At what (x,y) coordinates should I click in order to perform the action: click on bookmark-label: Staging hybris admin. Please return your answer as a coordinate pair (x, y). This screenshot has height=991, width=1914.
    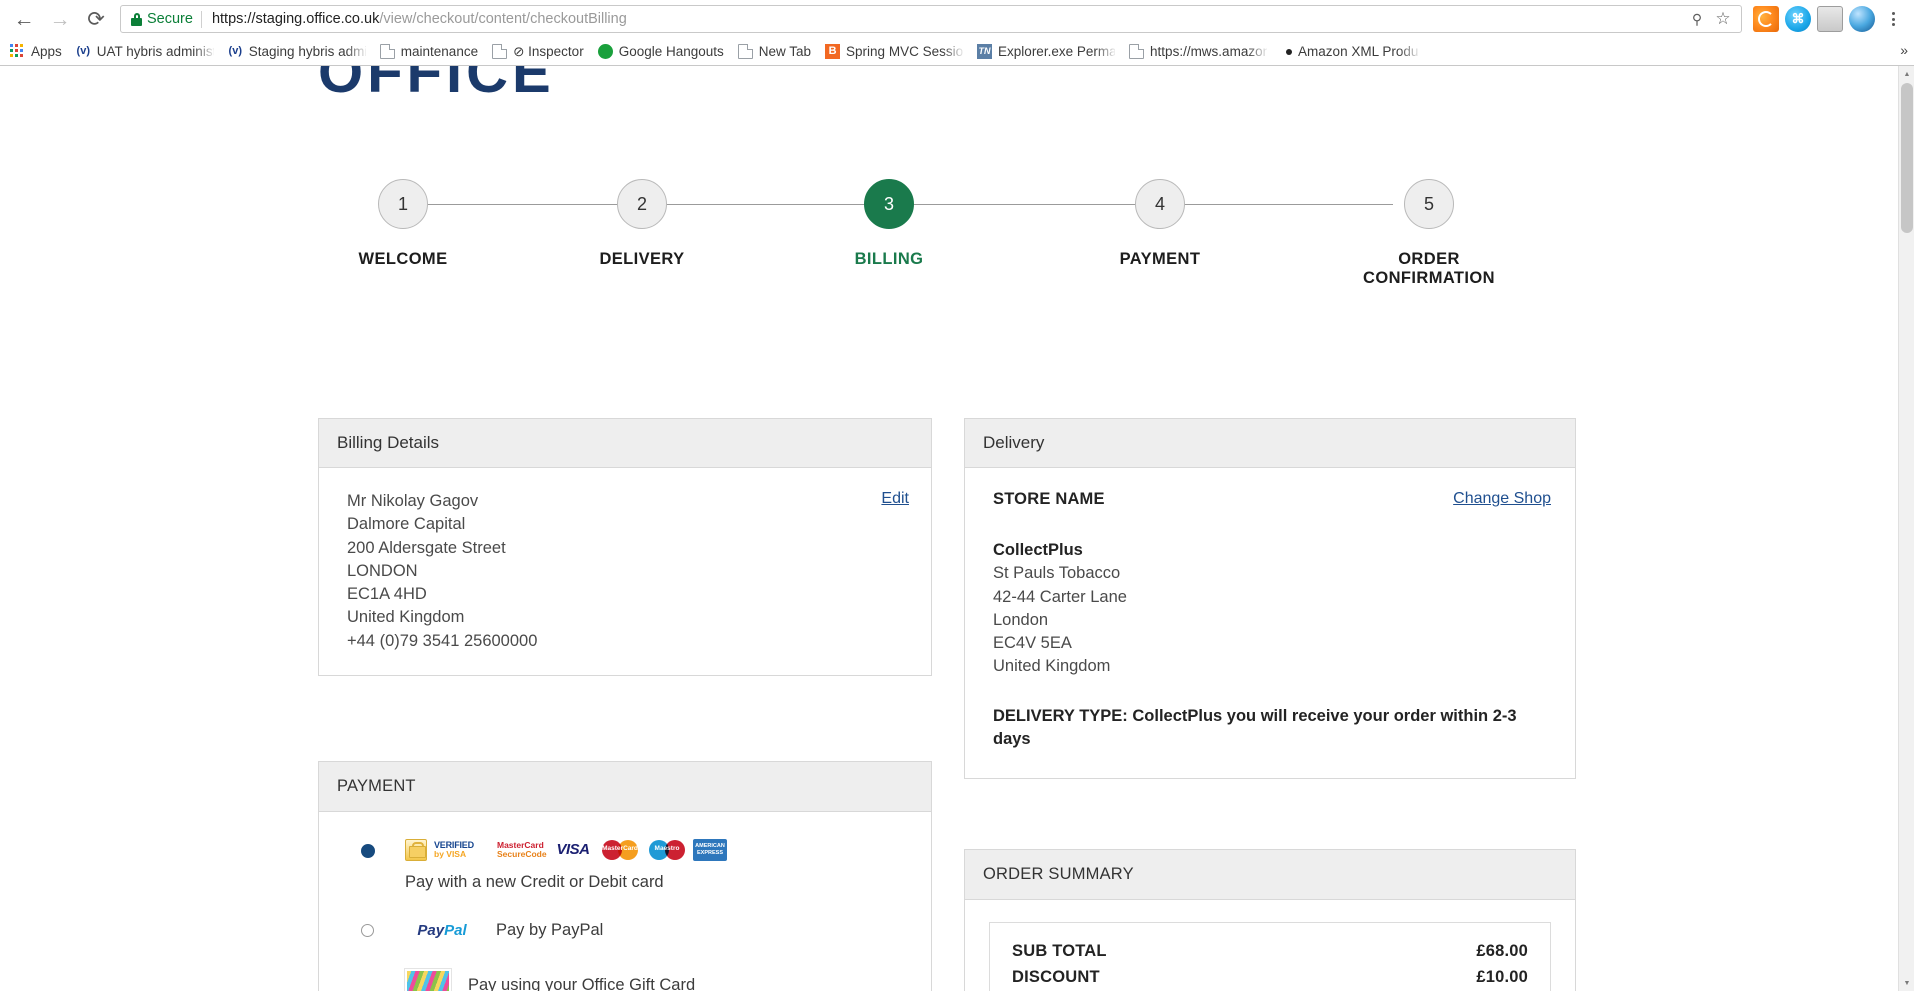
    Looking at the image, I should click on (307, 51).